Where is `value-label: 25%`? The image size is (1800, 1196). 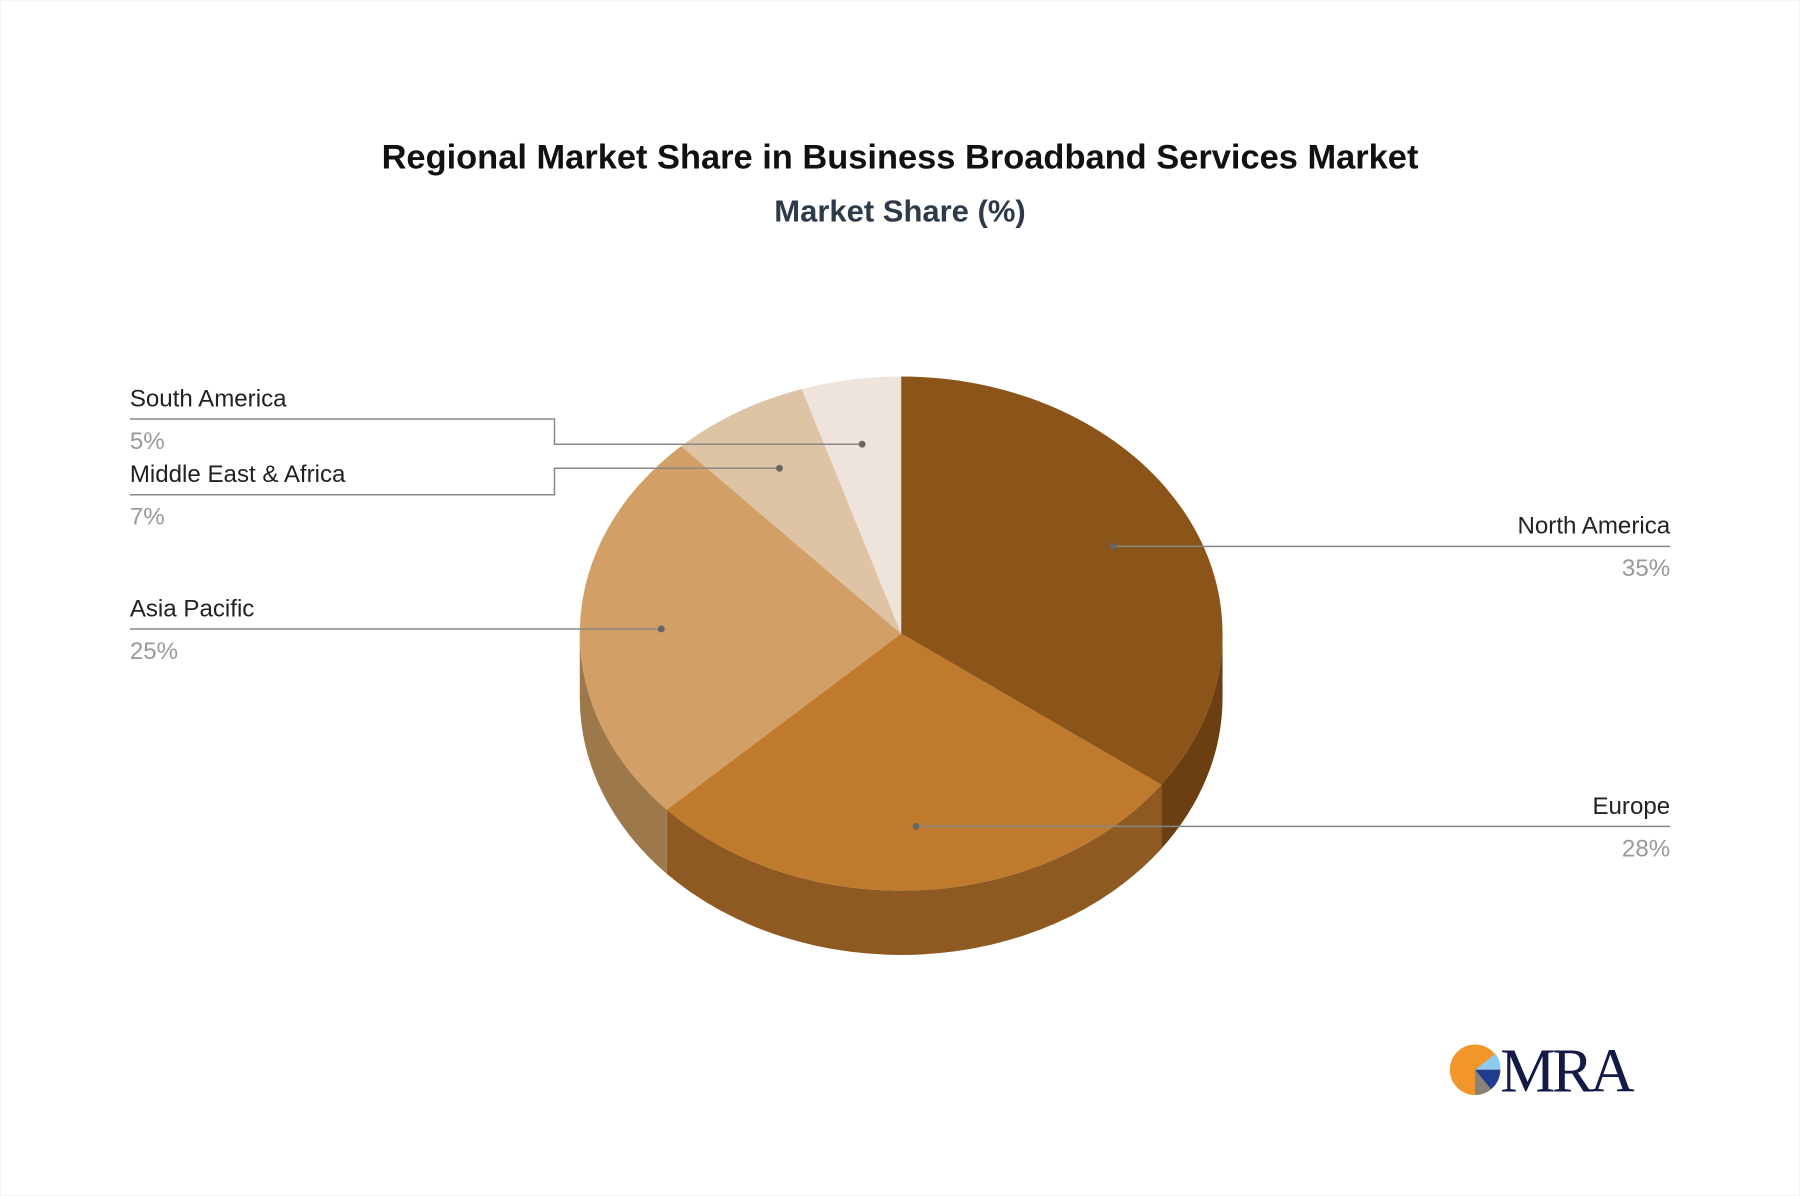 value-label: 25% is located at coordinates (154, 651).